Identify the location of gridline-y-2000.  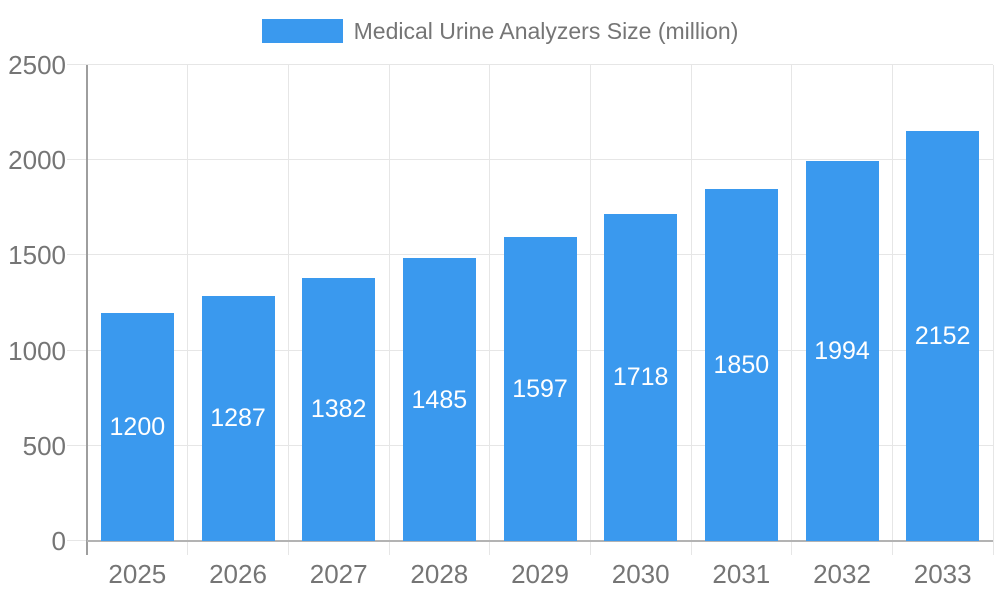
(530, 160).